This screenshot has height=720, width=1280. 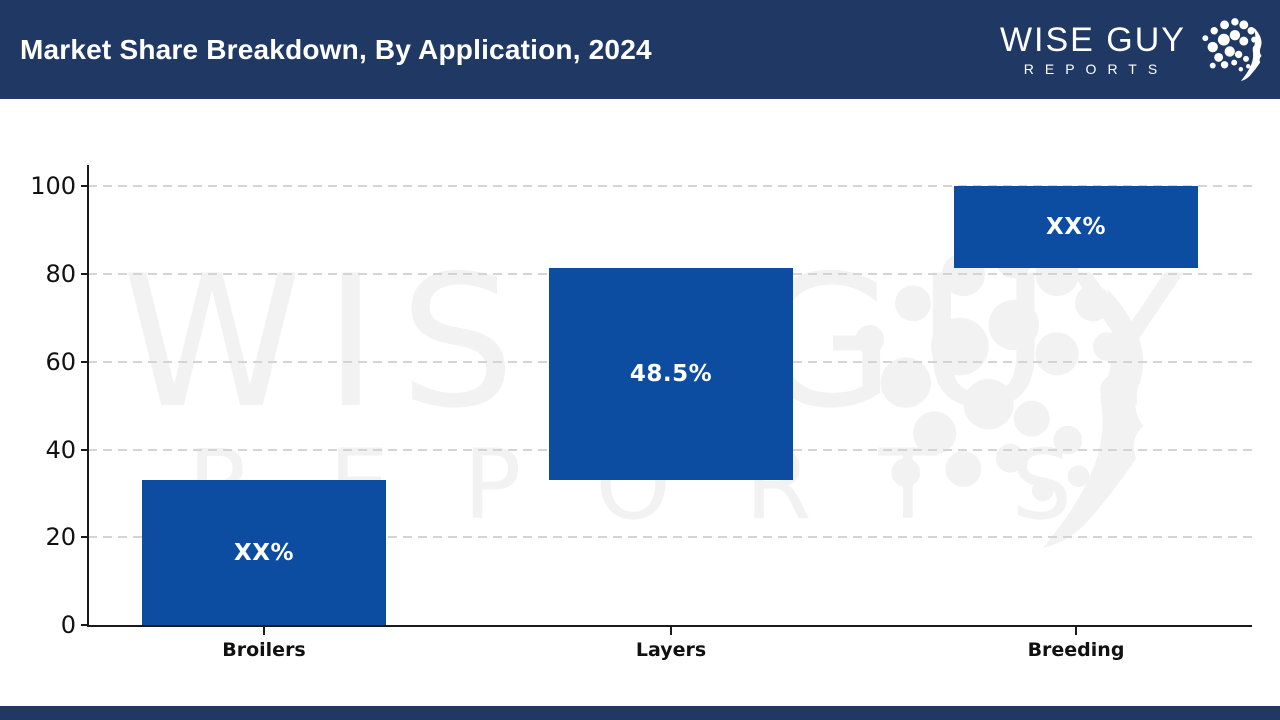 I want to click on y-tick-label: 100, so click(x=53, y=186).